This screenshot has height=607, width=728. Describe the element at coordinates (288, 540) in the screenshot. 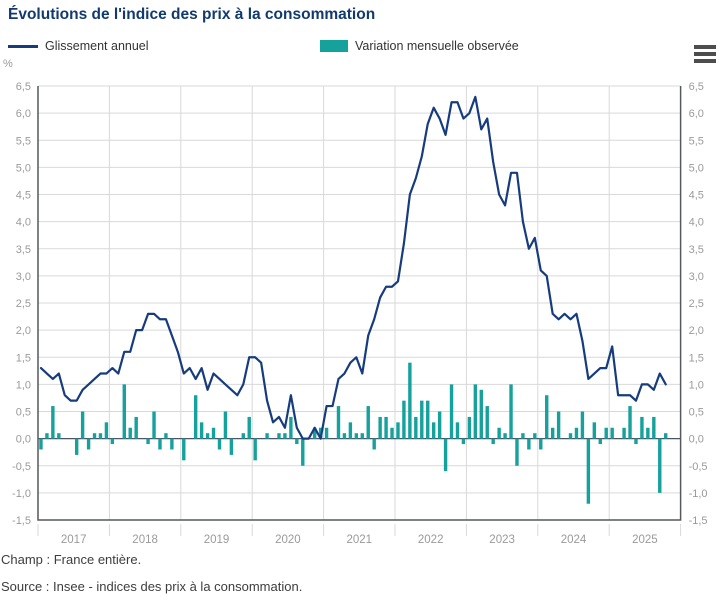

I see `svg-text: 2020` at that location.